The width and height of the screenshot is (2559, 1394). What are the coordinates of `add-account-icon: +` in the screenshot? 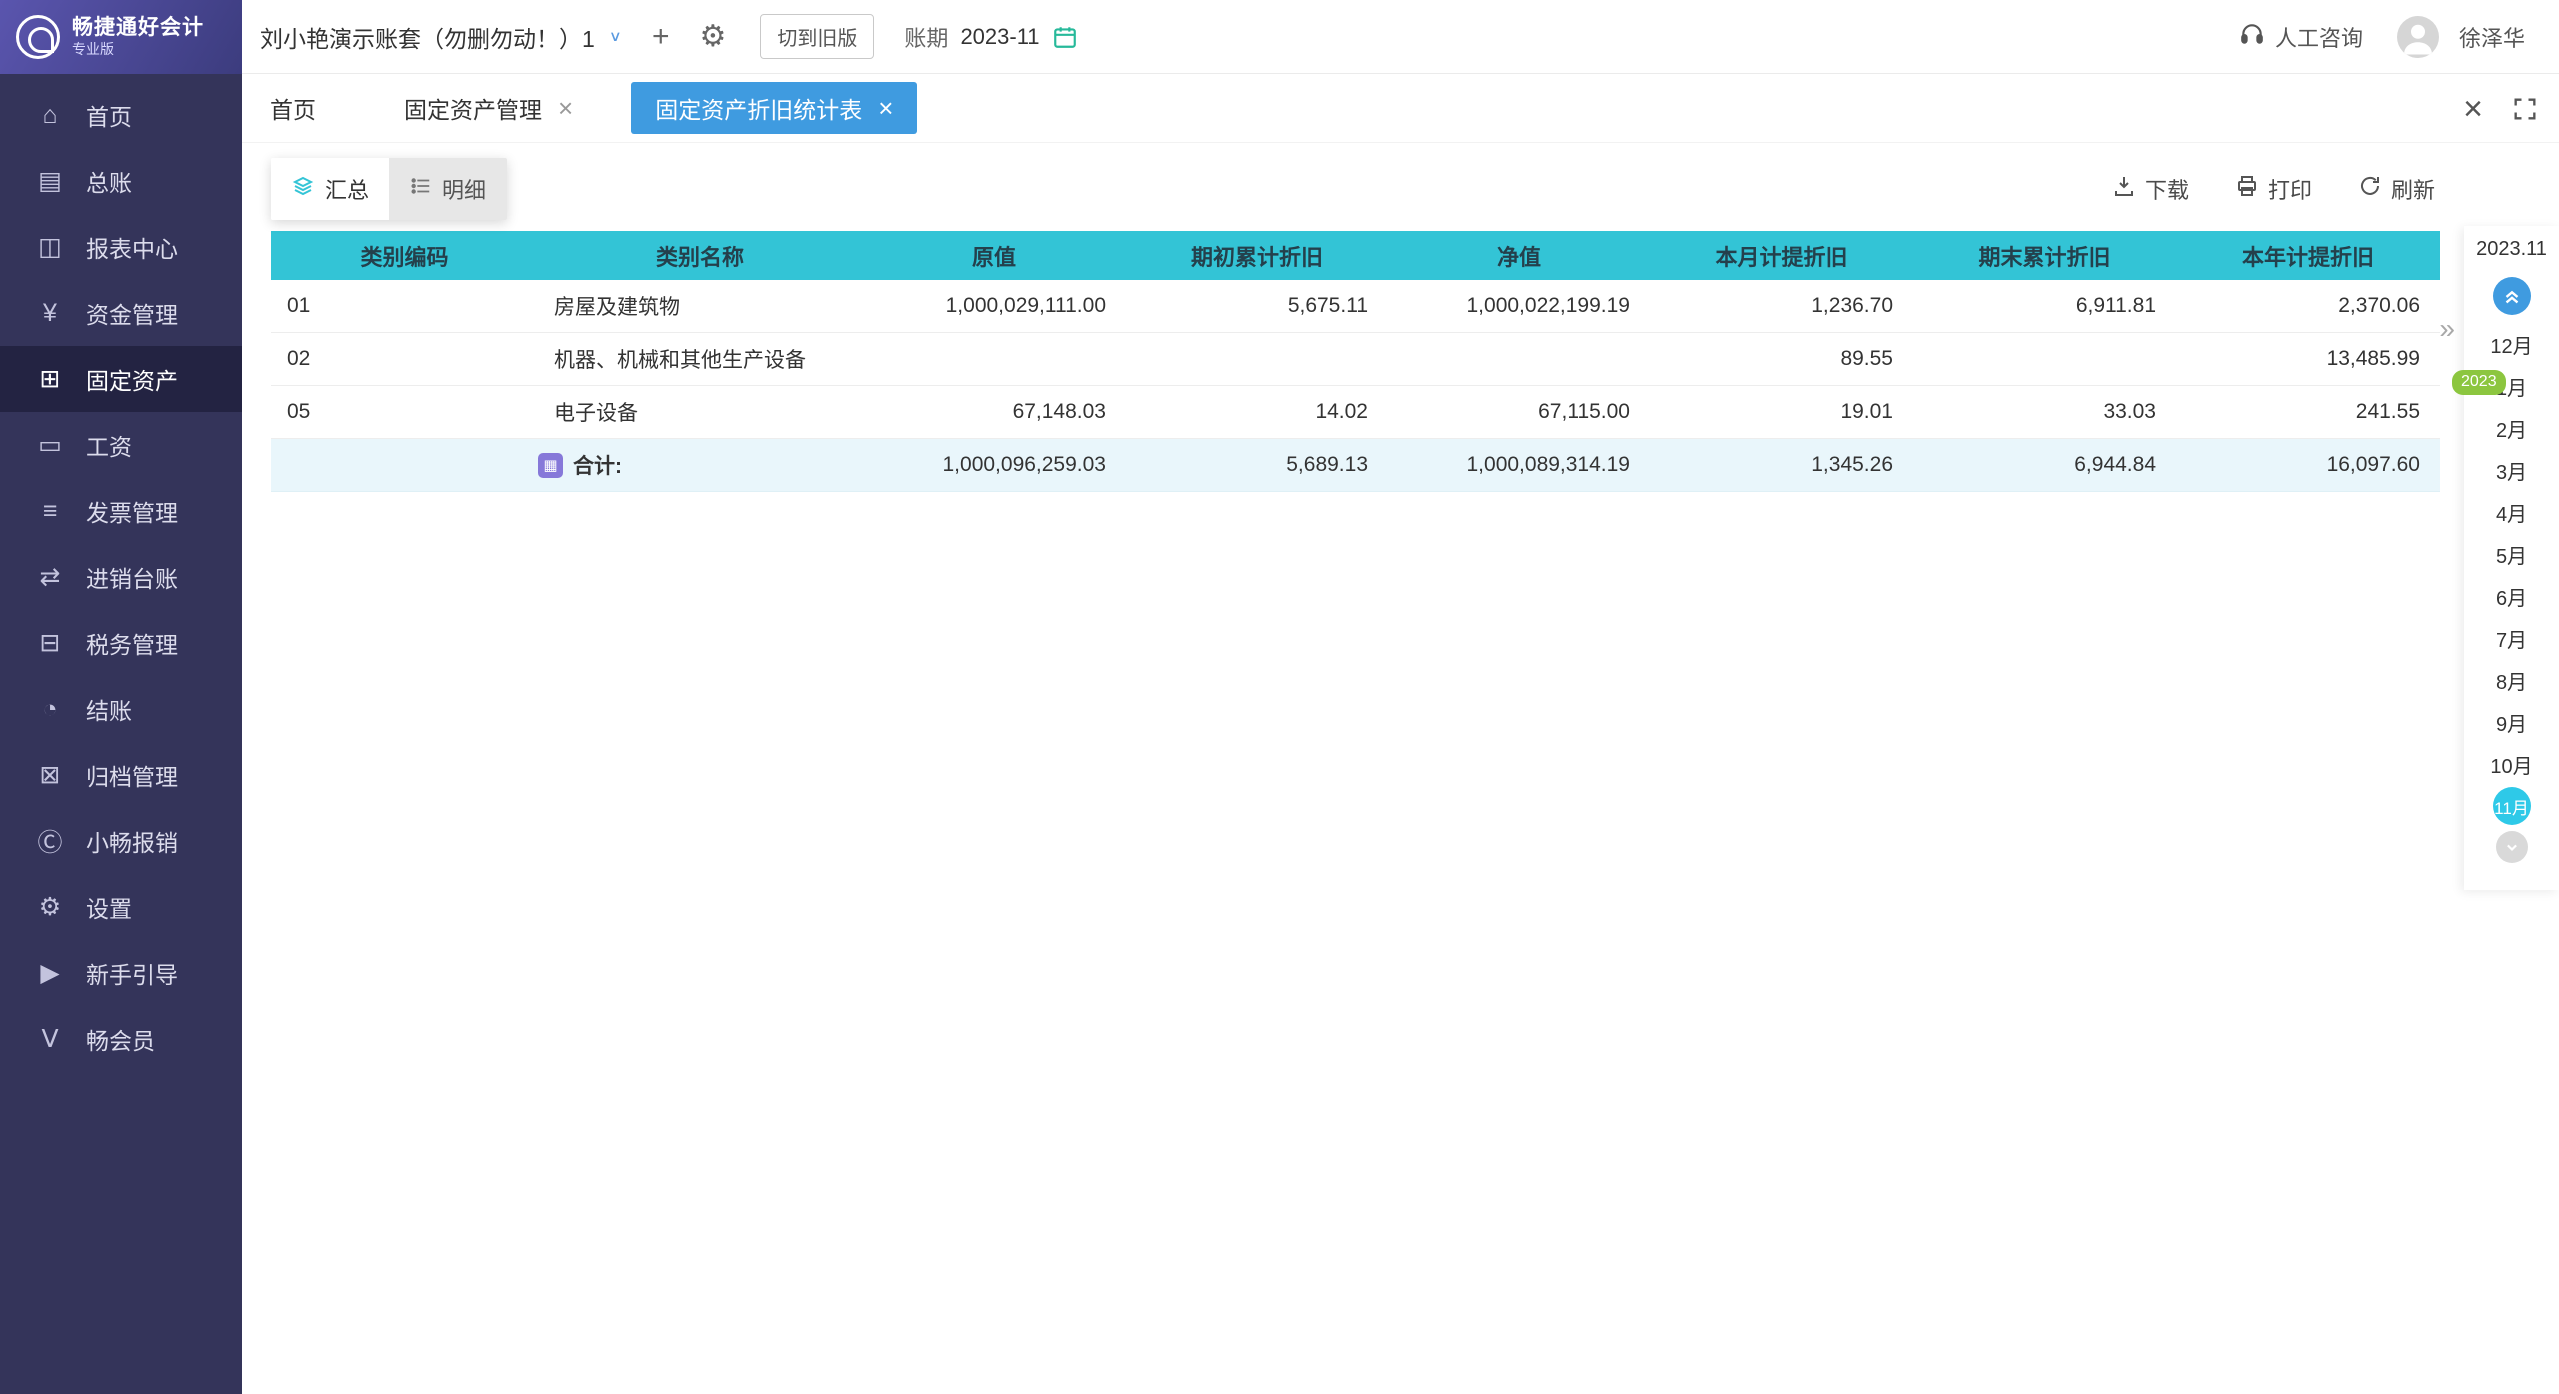 It's located at (660, 36).